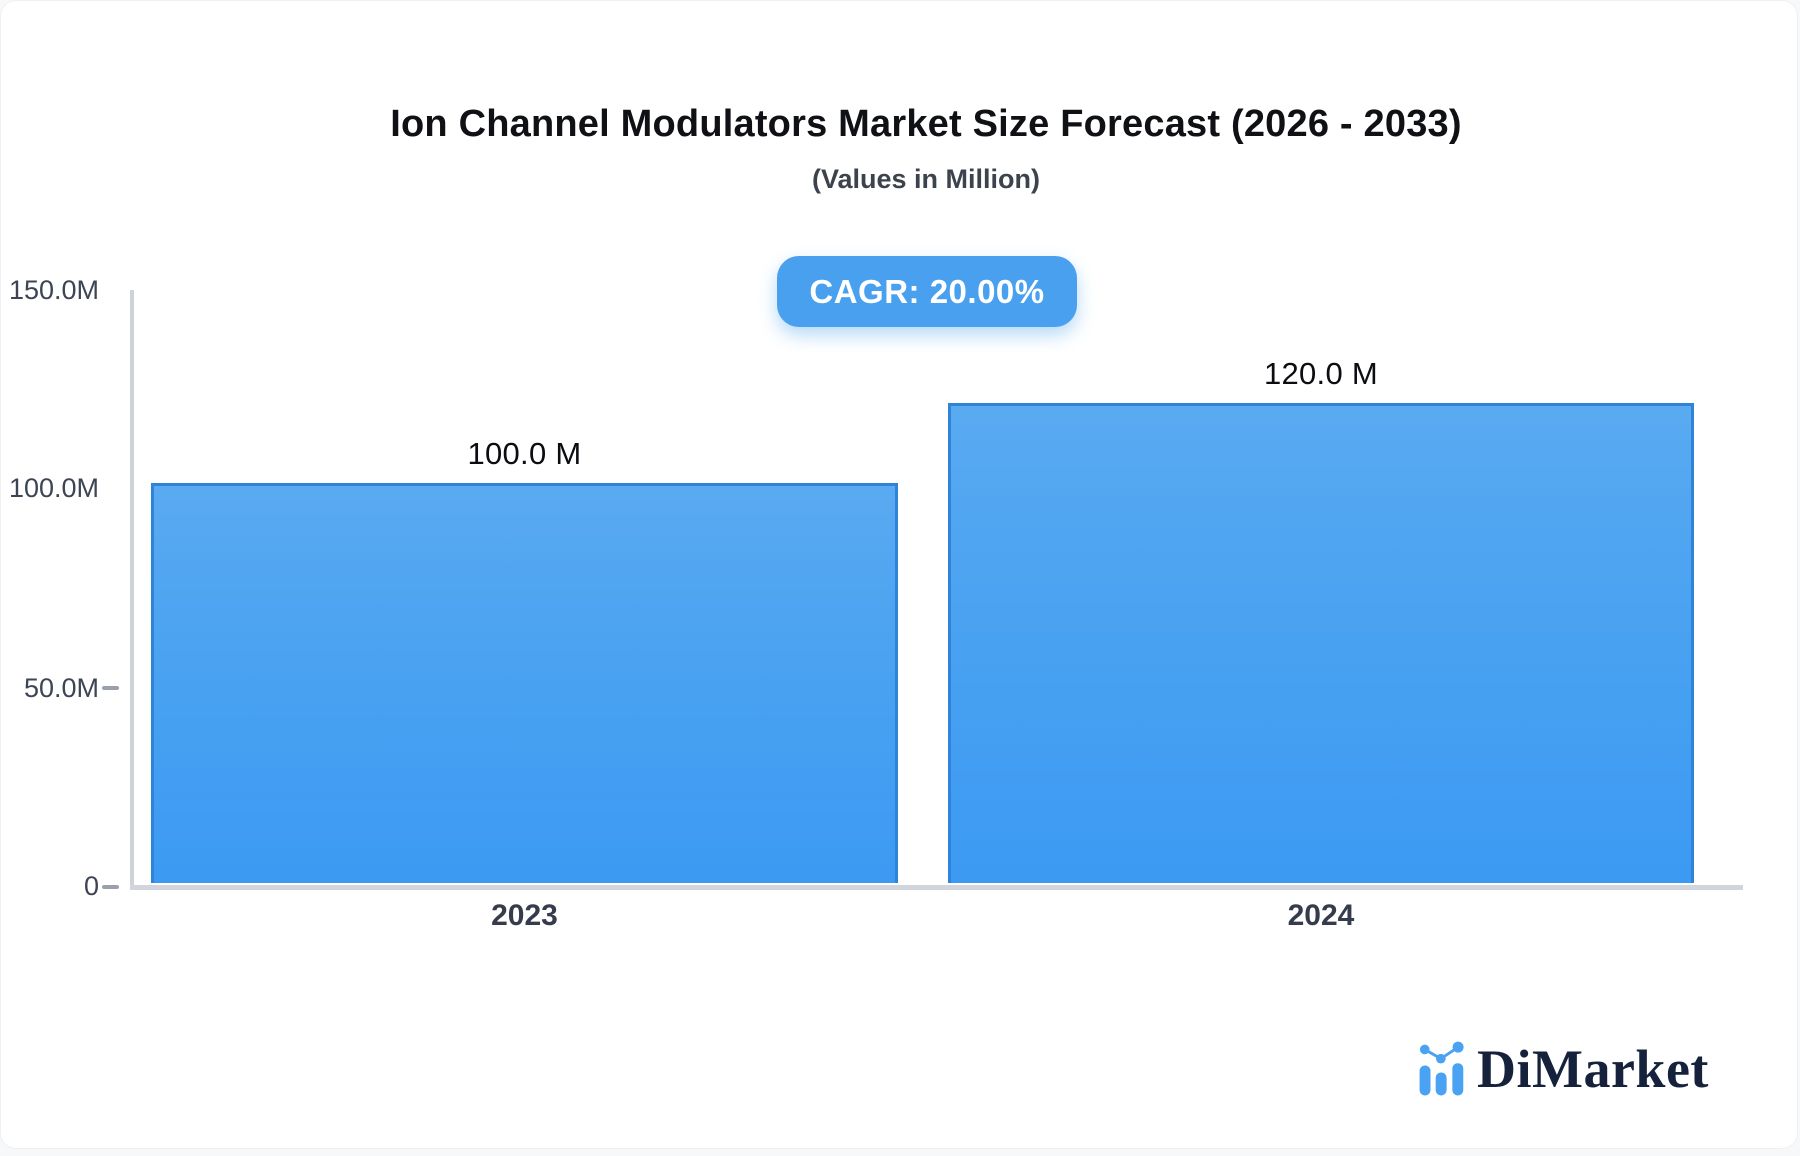  What do you see at coordinates (1442, 1069) in the screenshot?
I see `brand-logo-icon` at bounding box center [1442, 1069].